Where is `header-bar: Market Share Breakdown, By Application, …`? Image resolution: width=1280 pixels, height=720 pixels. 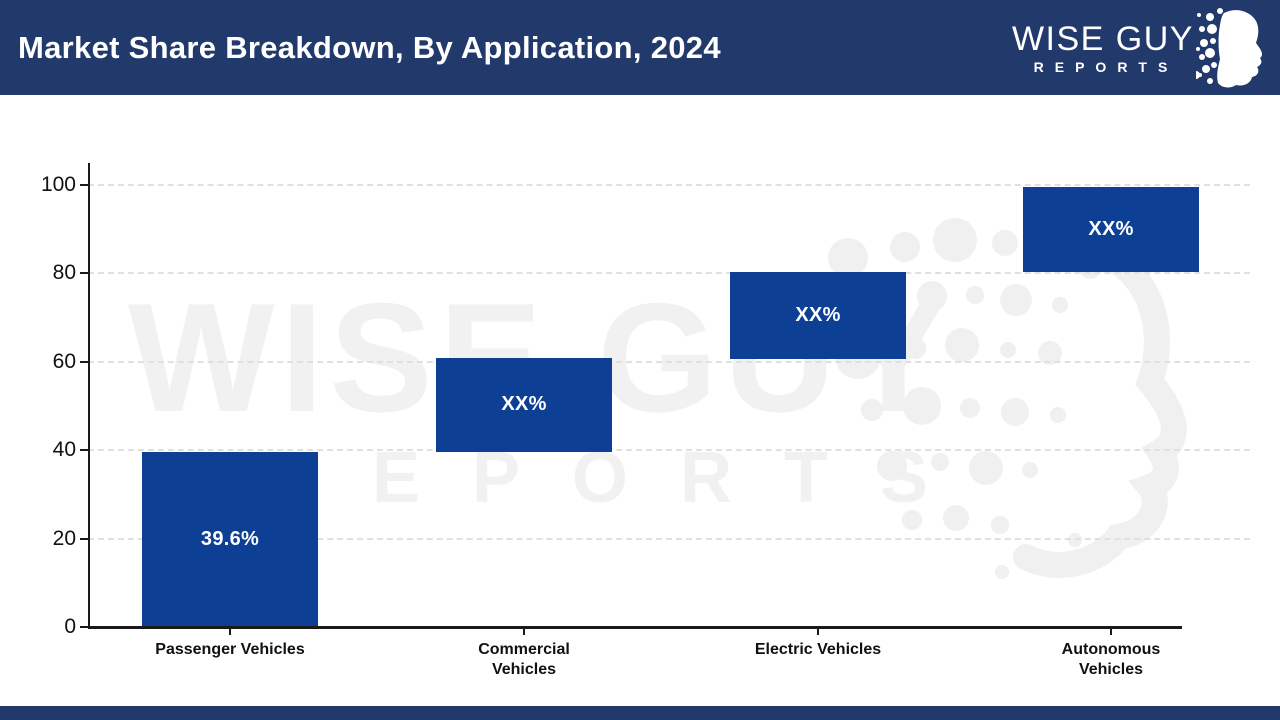
header-bar: Market Share Breakdown, By Application, … is located at coordinates (640, 47).